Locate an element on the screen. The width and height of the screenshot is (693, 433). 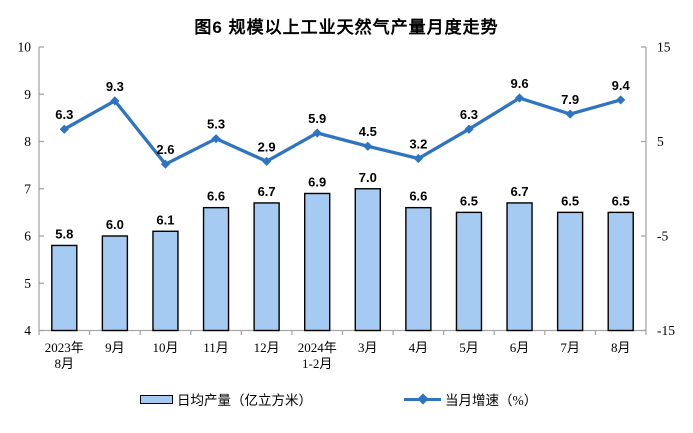
line-value-label: 5.9 is located at coordinates (317, 118).